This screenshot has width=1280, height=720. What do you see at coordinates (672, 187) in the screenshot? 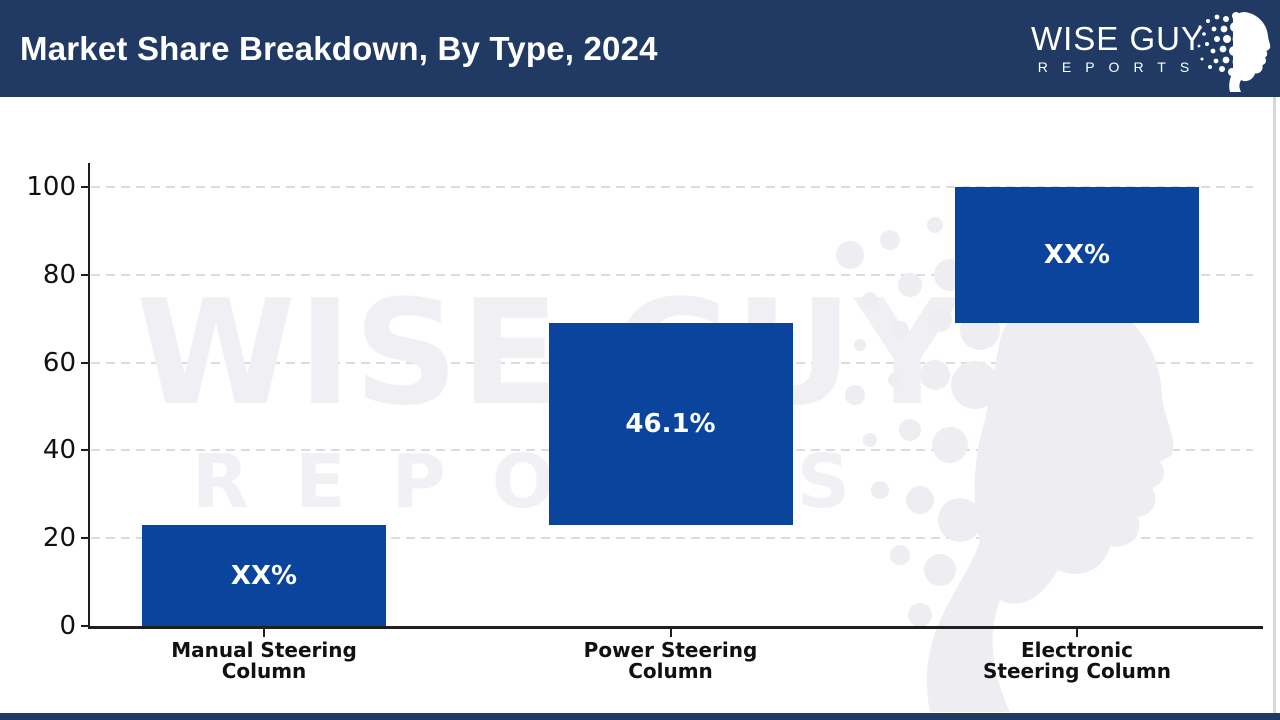
I see `gridline-y100` at bounding box center [672, 187].